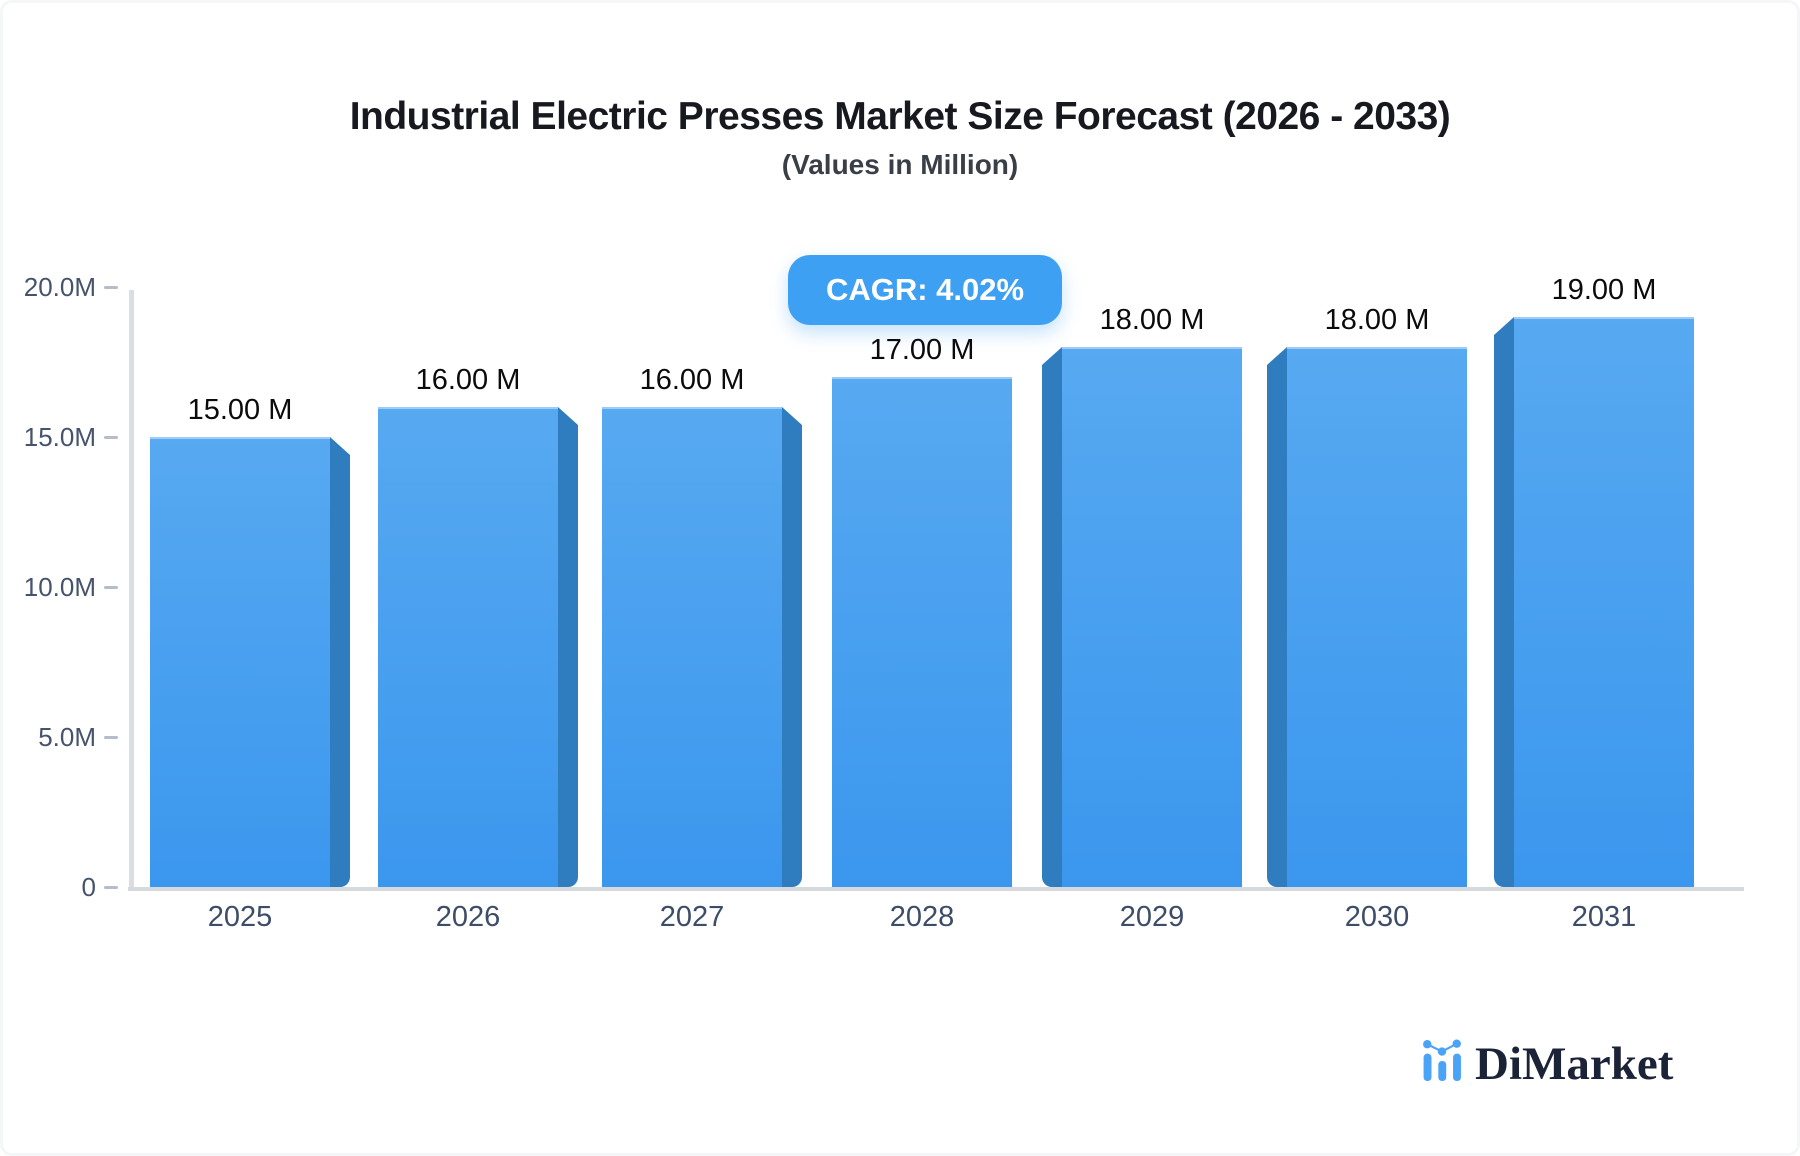 Image resolution: width=1800 pixels, height=1156 pixels. Describe the element at coordinates (59, 287) in the screenshot. I see `ytick-label-20m: 20.0M` at that location.